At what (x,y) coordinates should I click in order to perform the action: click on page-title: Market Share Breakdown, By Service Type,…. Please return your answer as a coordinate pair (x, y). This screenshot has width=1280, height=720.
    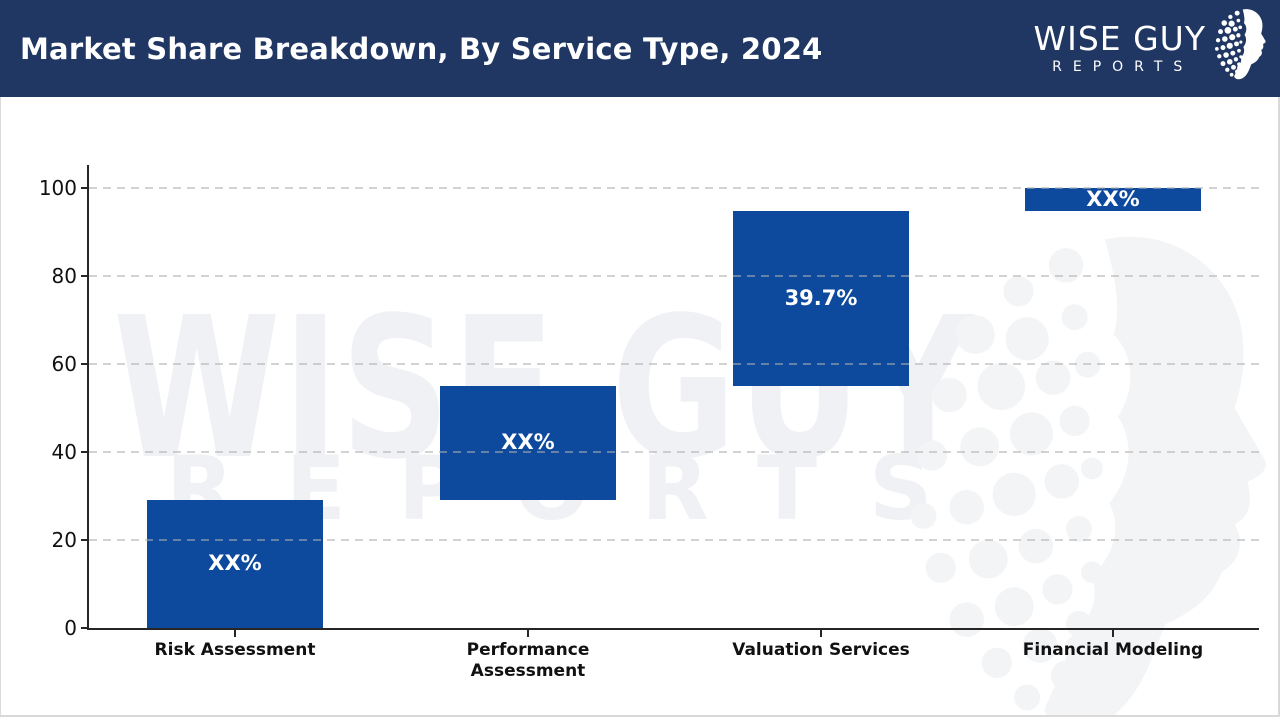
    Looking at the image, I should click on (421, 48).